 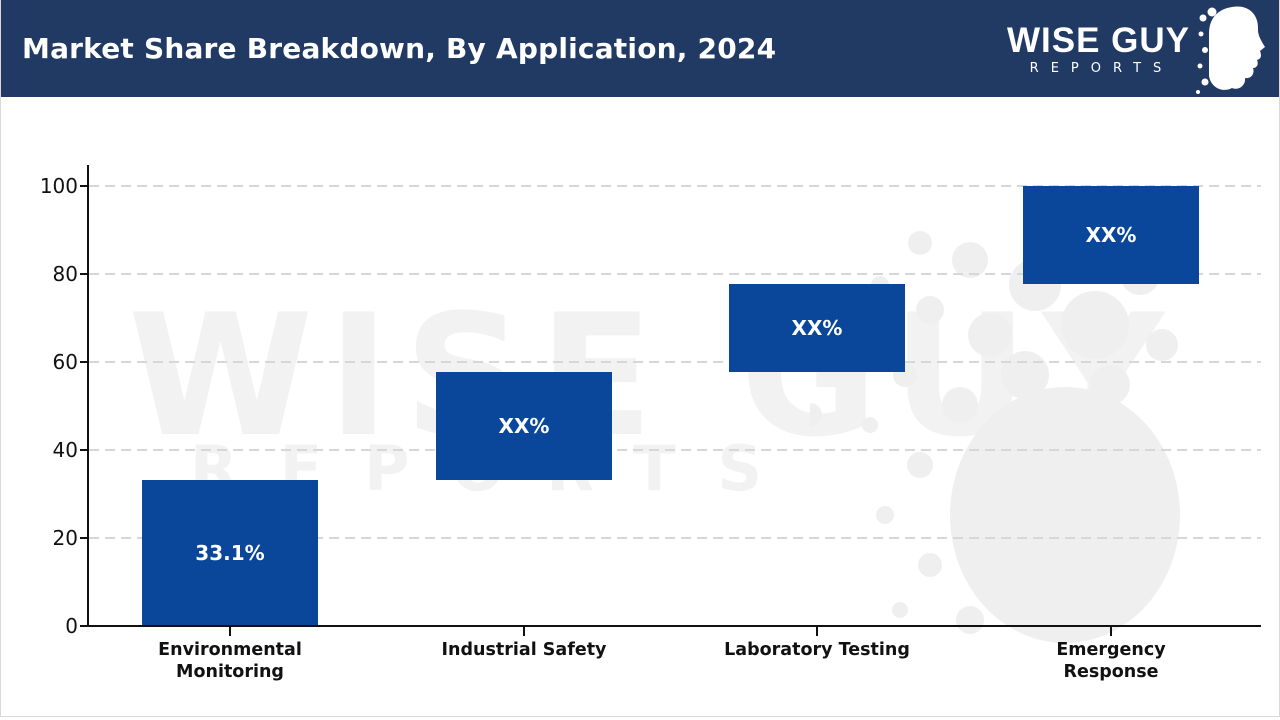 I want to click on bar-value-label-emergency-response: XX%, so click(x=1111, y=234).